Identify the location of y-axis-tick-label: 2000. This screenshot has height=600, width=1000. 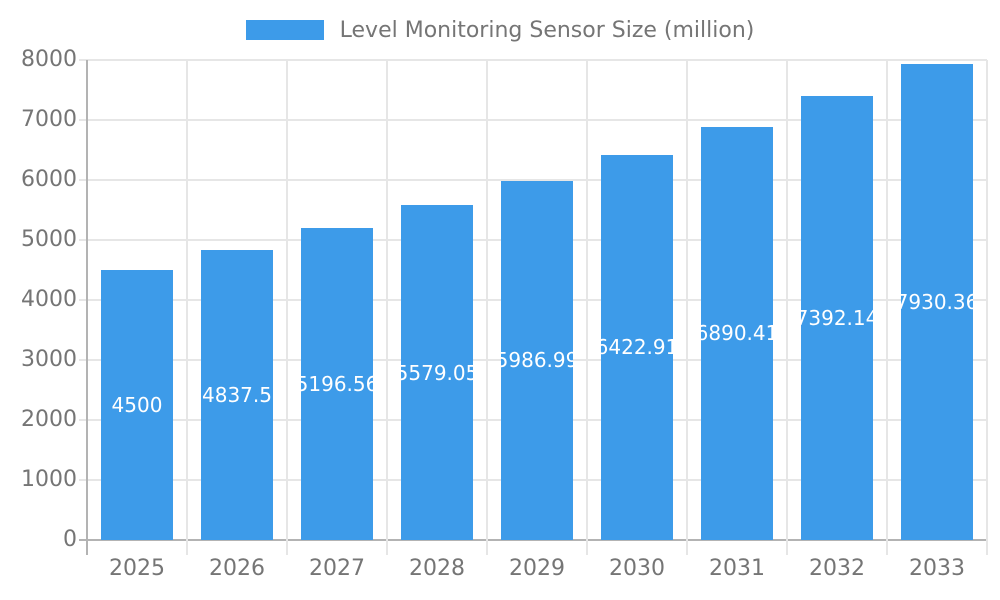
(49, 419).